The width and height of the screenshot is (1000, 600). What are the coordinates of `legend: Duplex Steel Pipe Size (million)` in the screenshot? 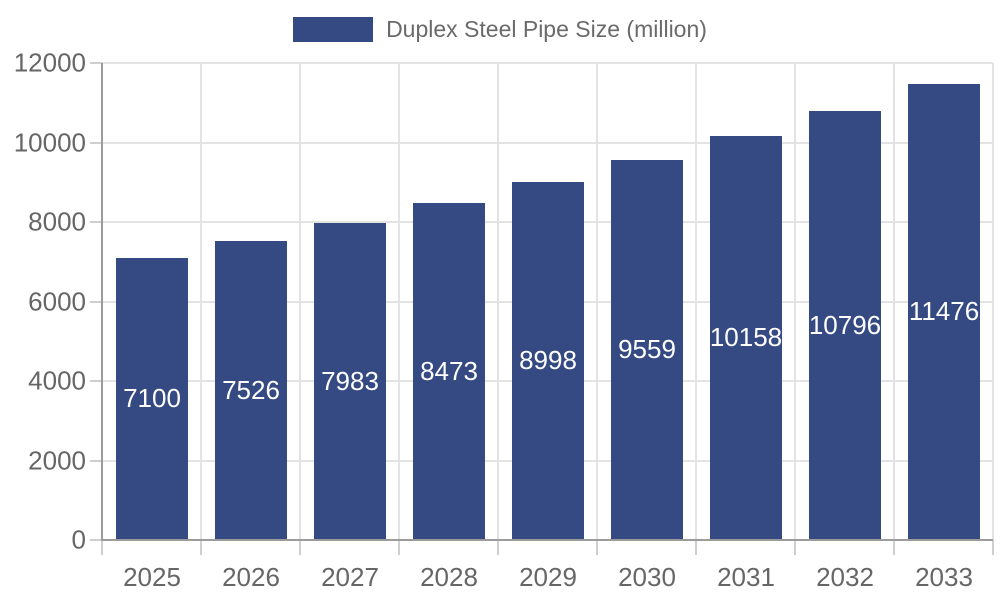 It's located at (500, 29).